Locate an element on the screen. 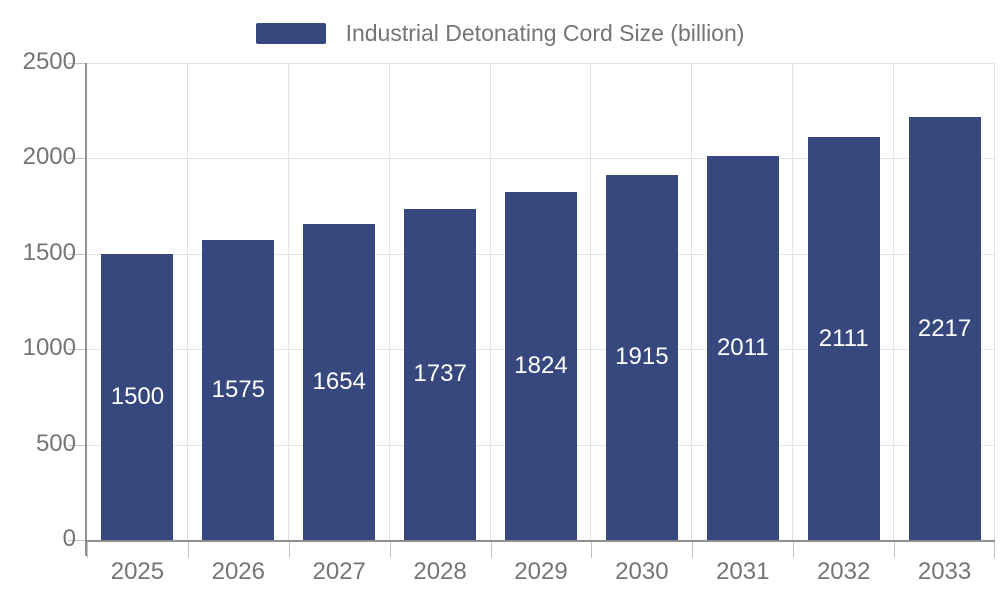 Image resolution: width=1000 pixels, height=600 pixels. bar-value-label-2030: 1915 is located at coordinates (642, 357).